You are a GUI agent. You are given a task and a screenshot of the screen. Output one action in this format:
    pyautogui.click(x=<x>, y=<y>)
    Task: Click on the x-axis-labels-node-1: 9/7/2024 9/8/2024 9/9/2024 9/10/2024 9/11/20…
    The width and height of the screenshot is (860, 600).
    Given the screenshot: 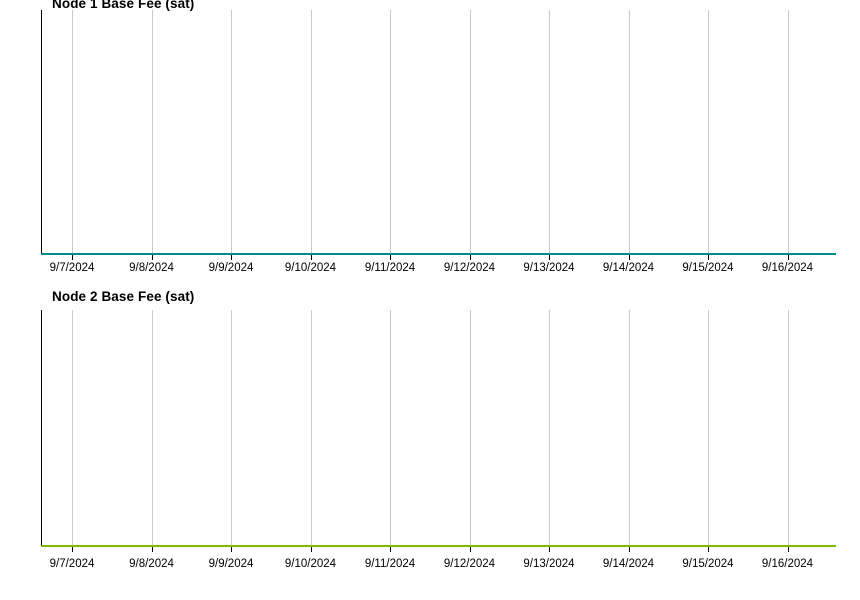 What is the action you would take?
    pyautogui.click(x=430, y=269)
    